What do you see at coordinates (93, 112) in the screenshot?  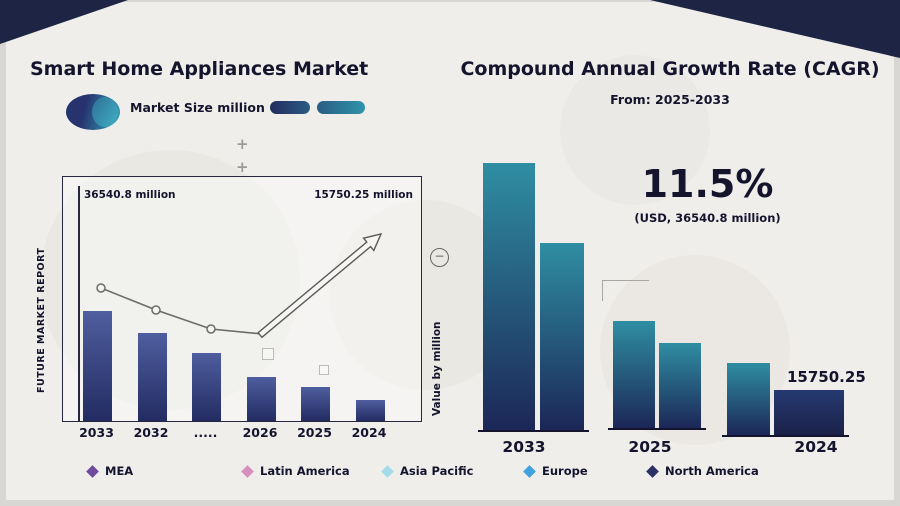 I see `cylinder-icon` at bounding box center [93, 112].